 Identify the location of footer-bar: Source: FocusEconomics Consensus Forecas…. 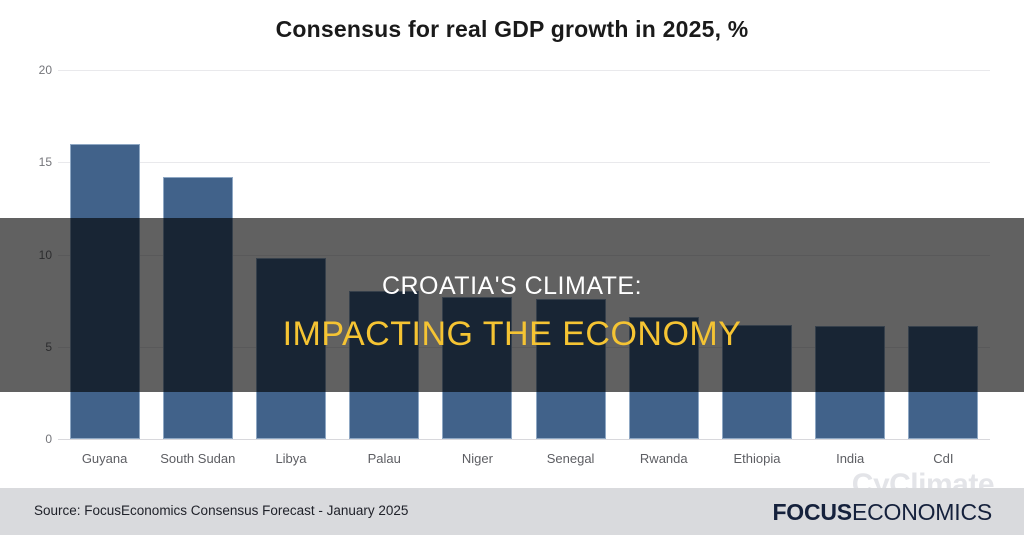
(512, 511).